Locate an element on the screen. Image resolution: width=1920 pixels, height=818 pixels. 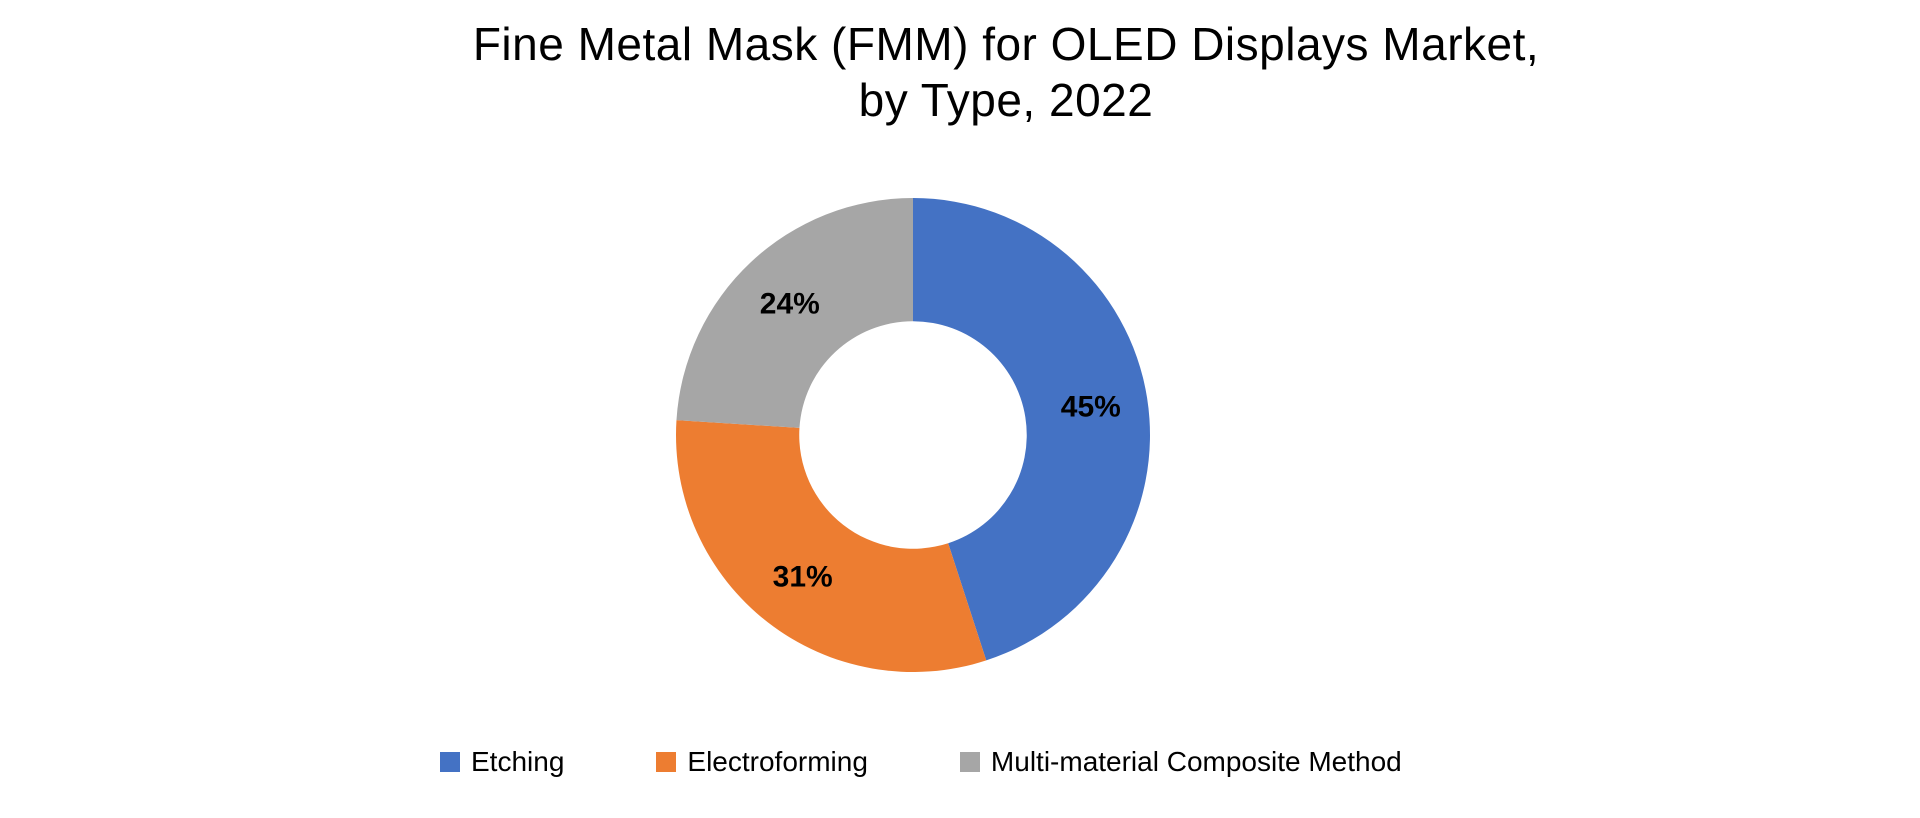
slice-etching is located at coordinates (1032, 429).